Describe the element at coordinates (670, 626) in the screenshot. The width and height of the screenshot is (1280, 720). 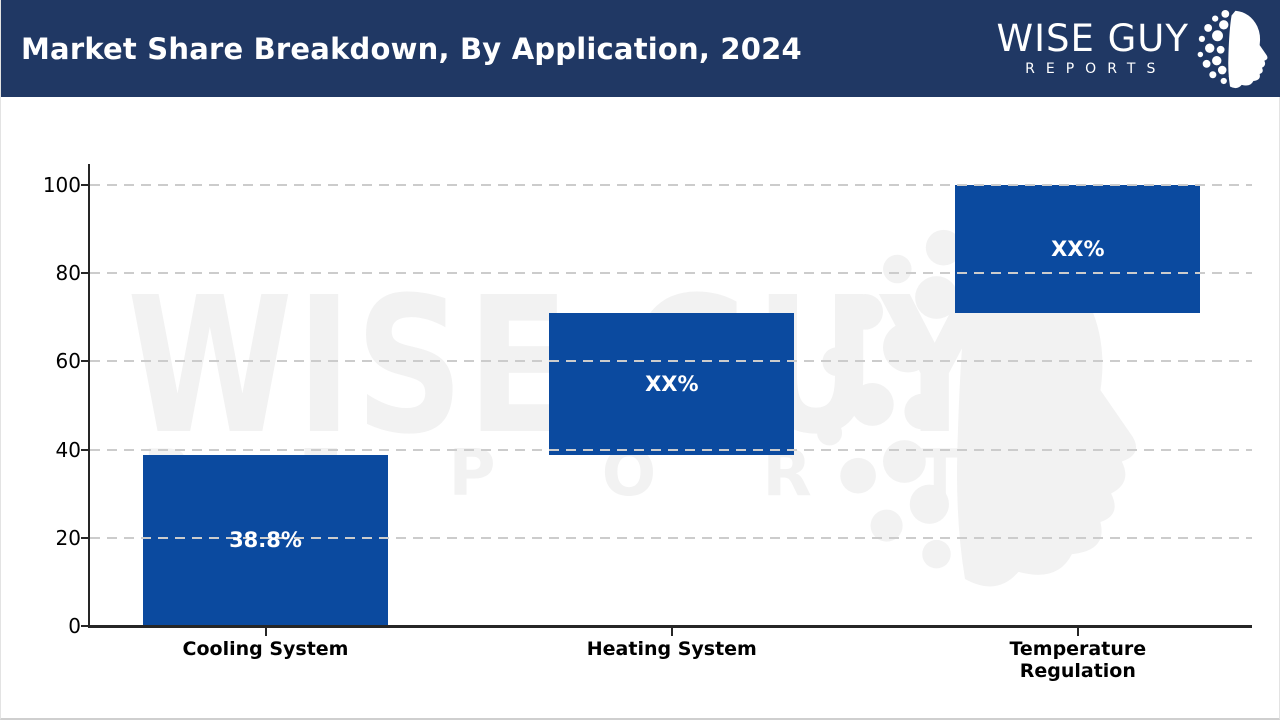
I see `x-axis-line` at that location.